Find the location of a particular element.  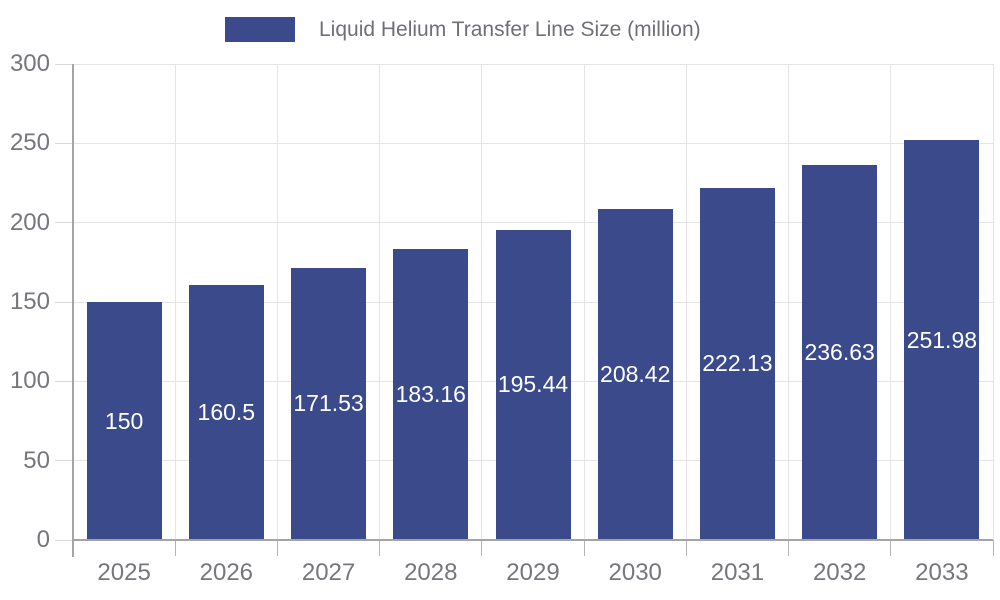

bar-value-label: 208.42 is located at coordinates (635, 374).